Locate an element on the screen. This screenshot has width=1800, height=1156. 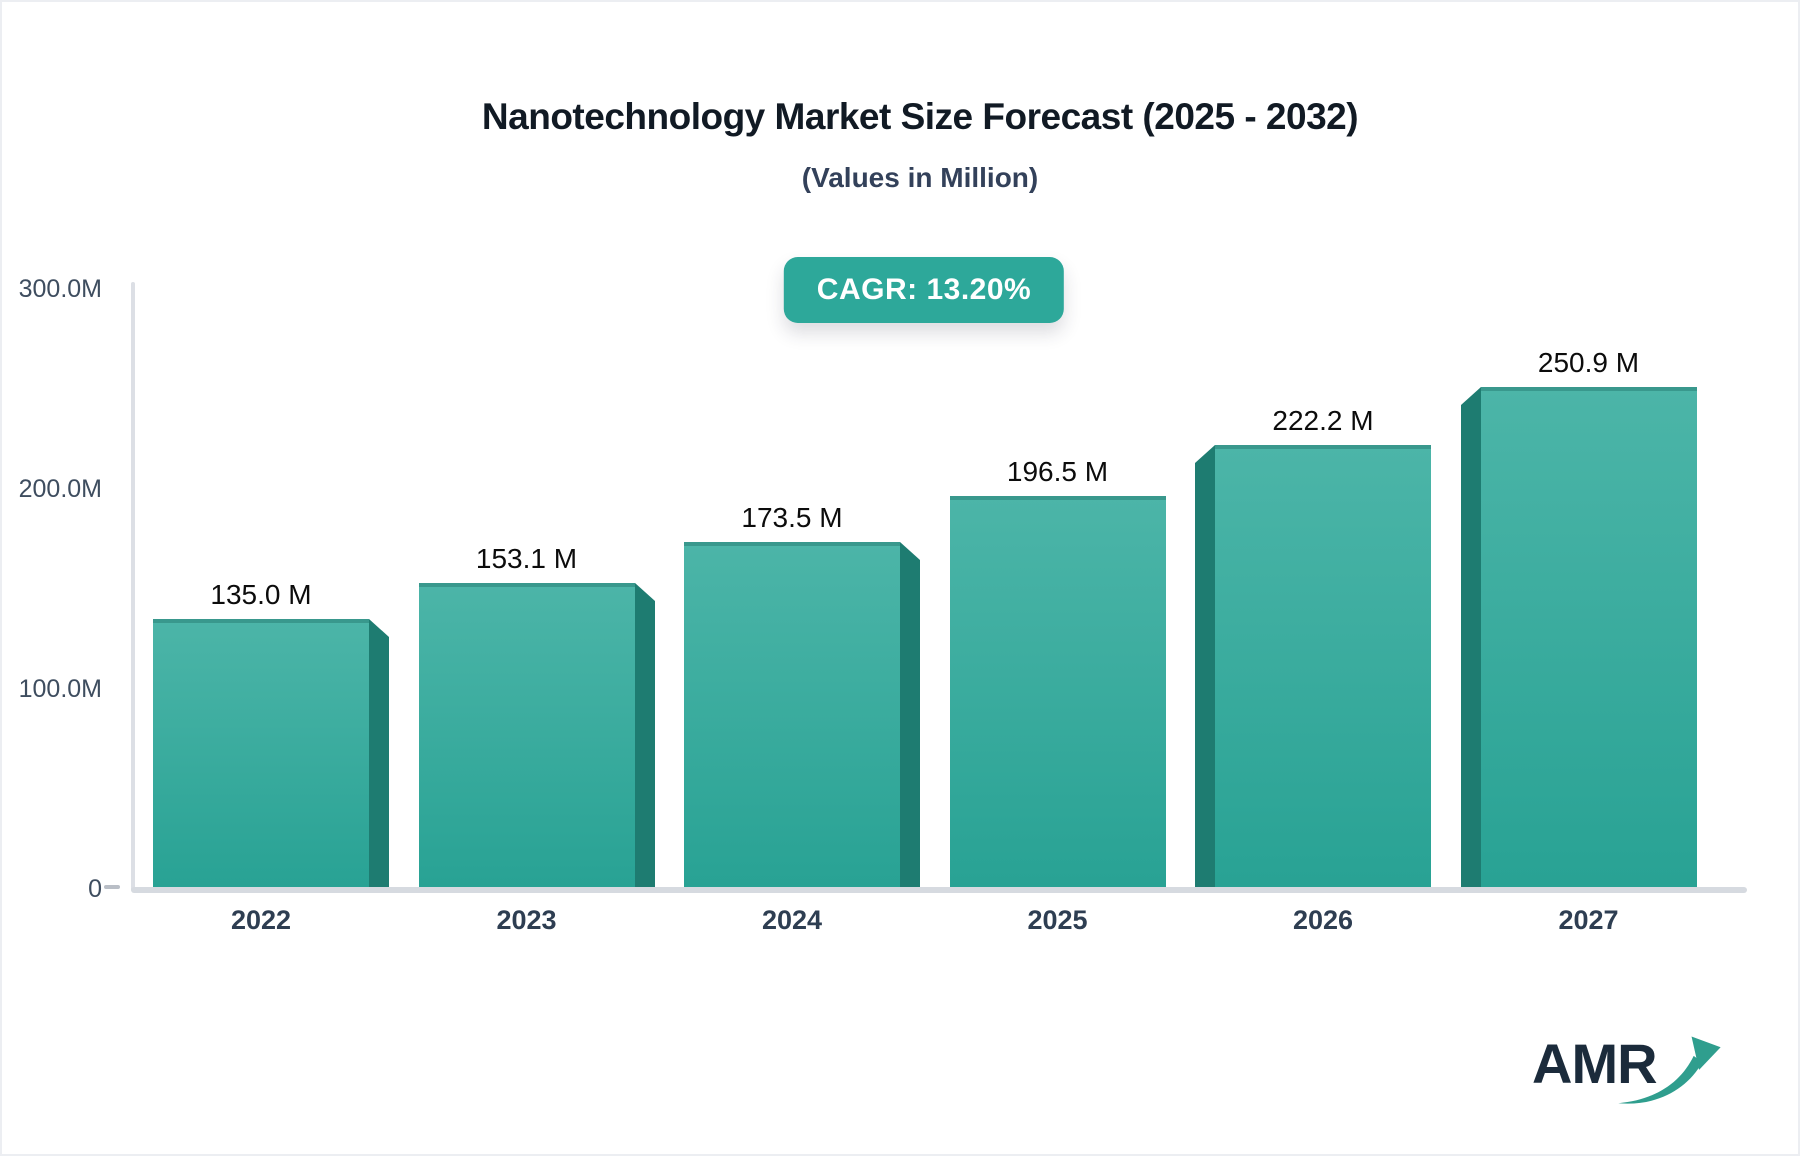
bar-2023 is located at coordinates (527, 736).